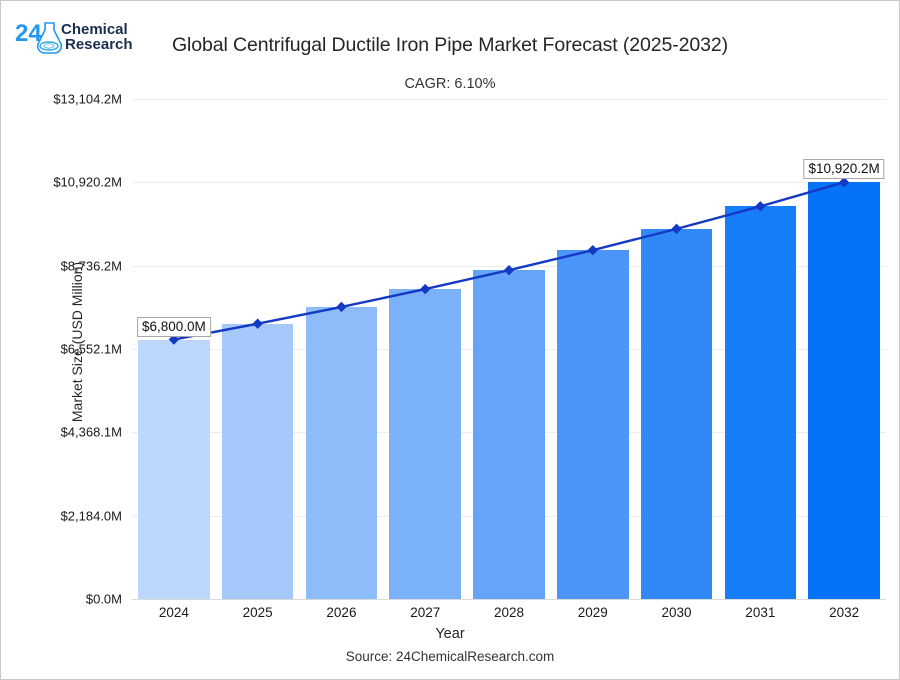 This screenshot has height=680, width=900. Describe the element at coordinates (676, 413) in the screenshot. I see `bar-2030` at that location.